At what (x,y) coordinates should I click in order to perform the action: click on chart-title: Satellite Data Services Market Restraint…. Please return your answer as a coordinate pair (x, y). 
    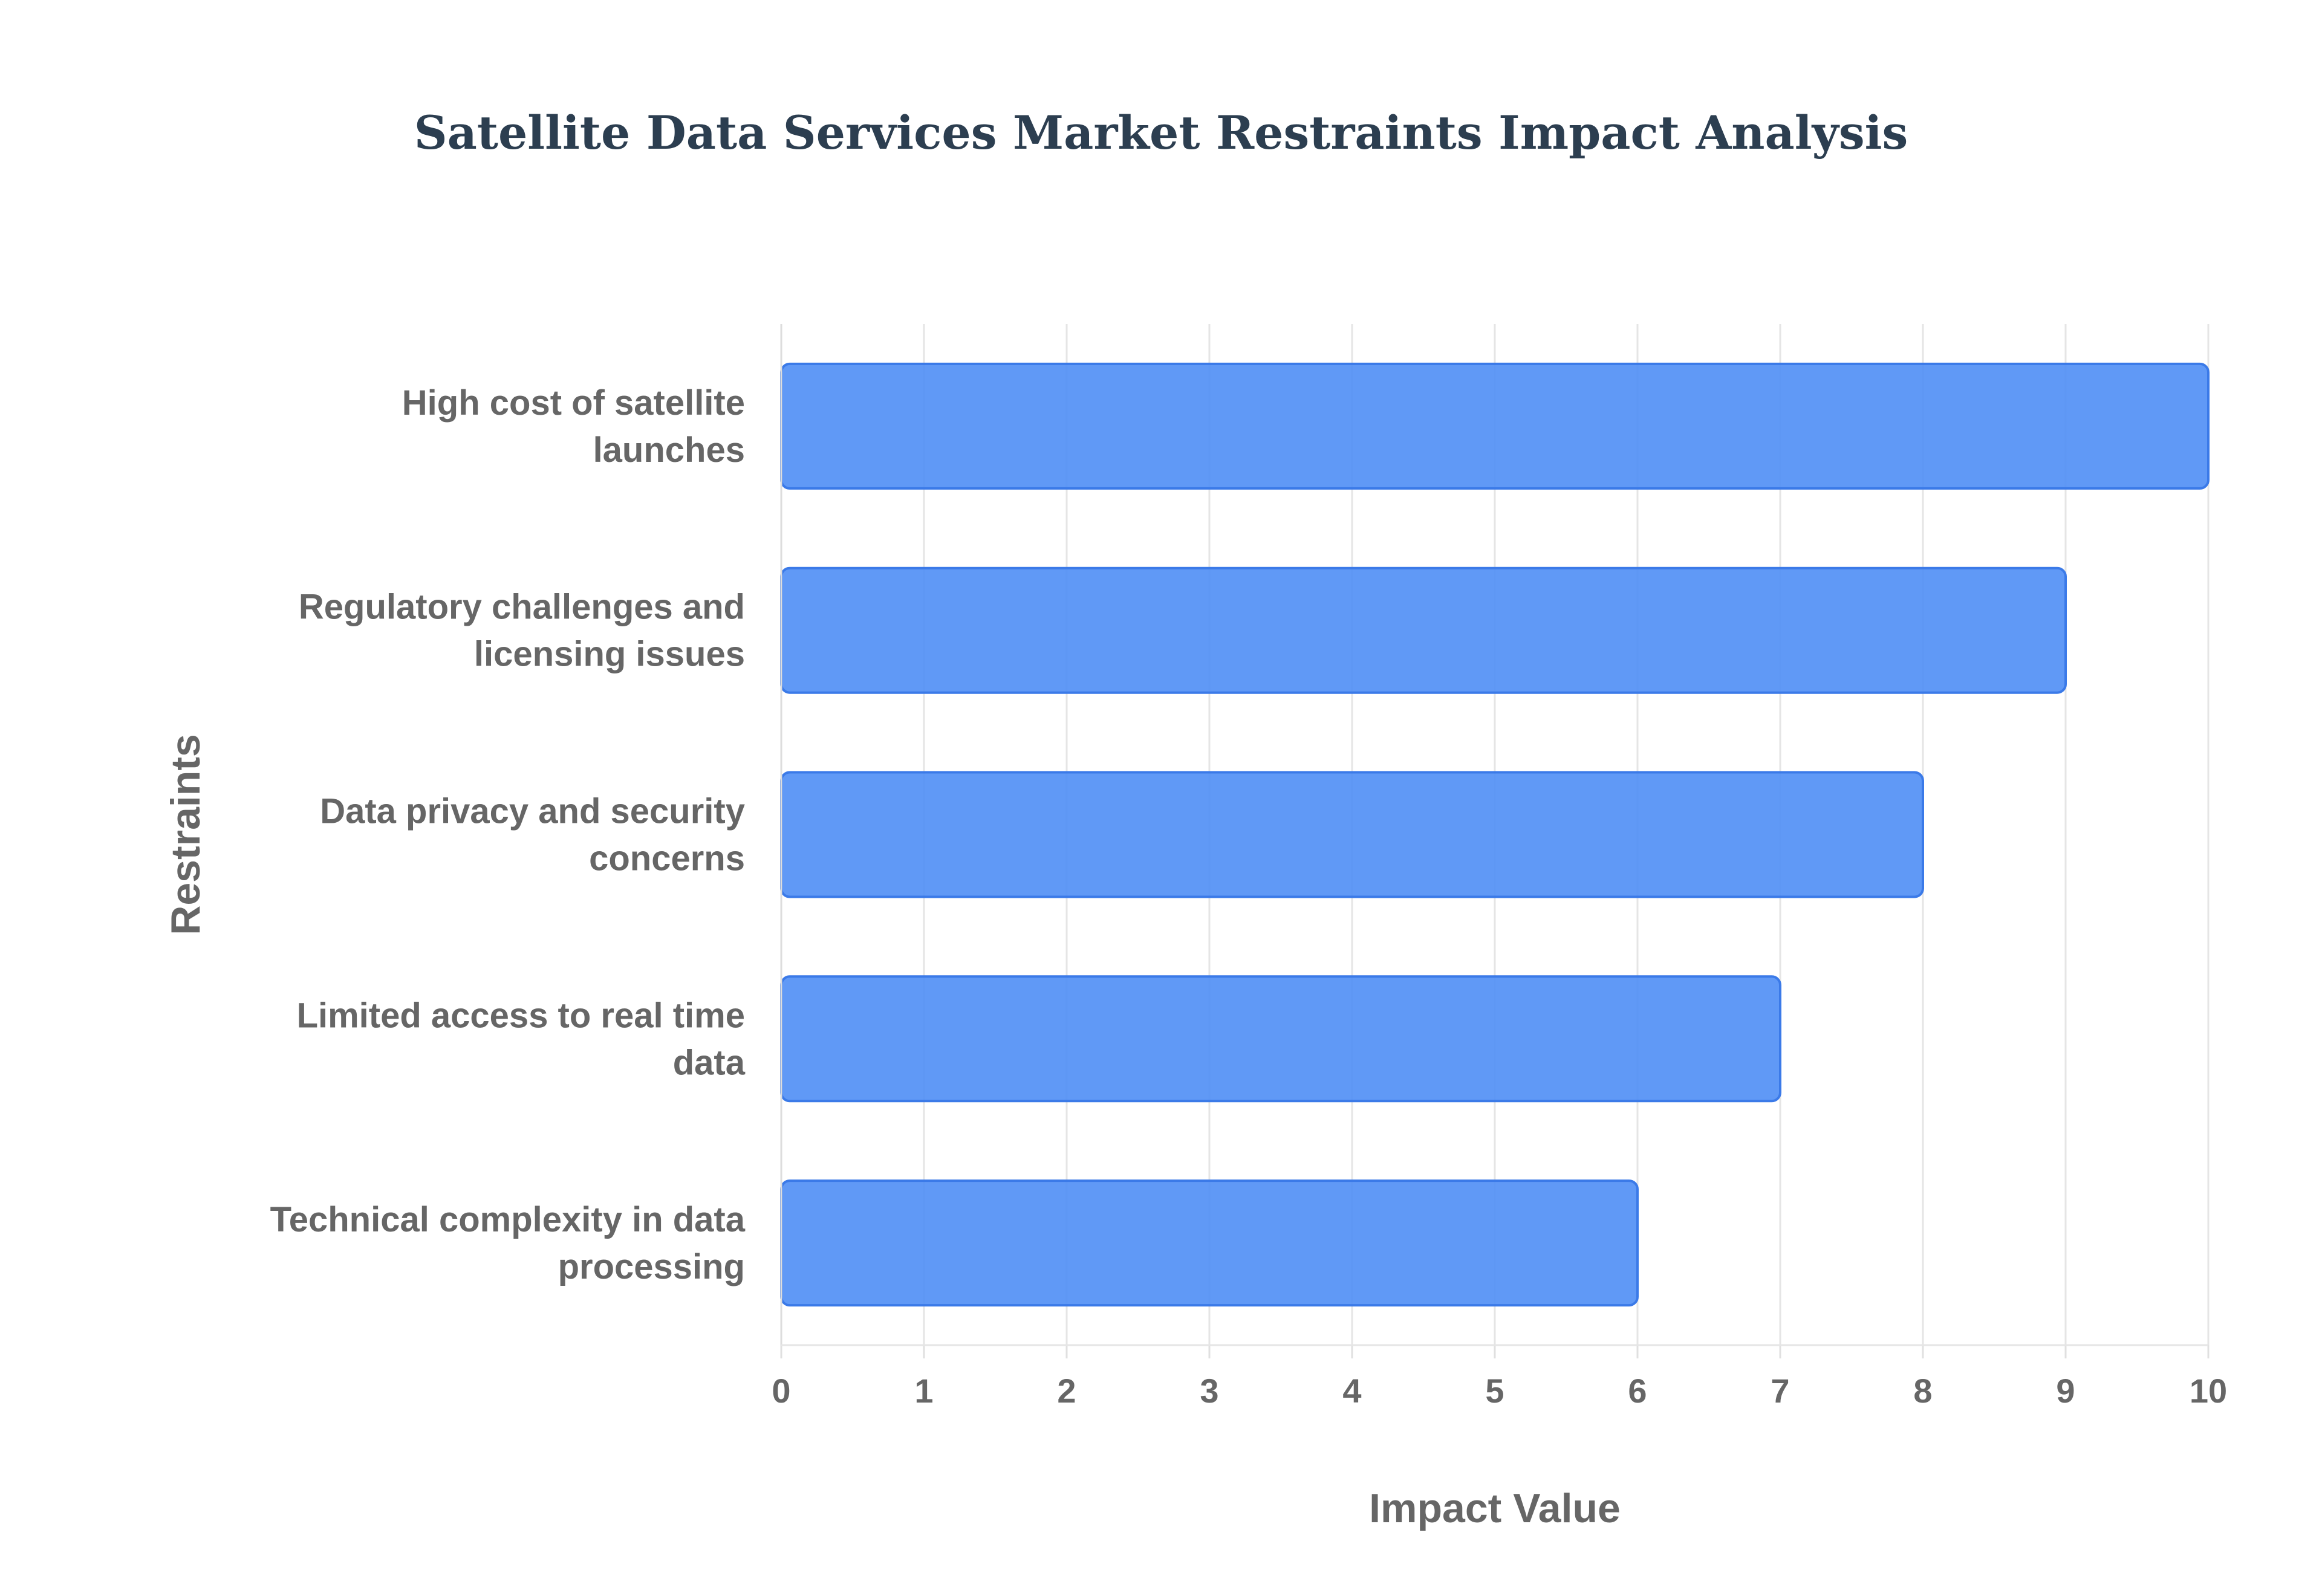
    Looking at the image, I should click on (1161, 133).